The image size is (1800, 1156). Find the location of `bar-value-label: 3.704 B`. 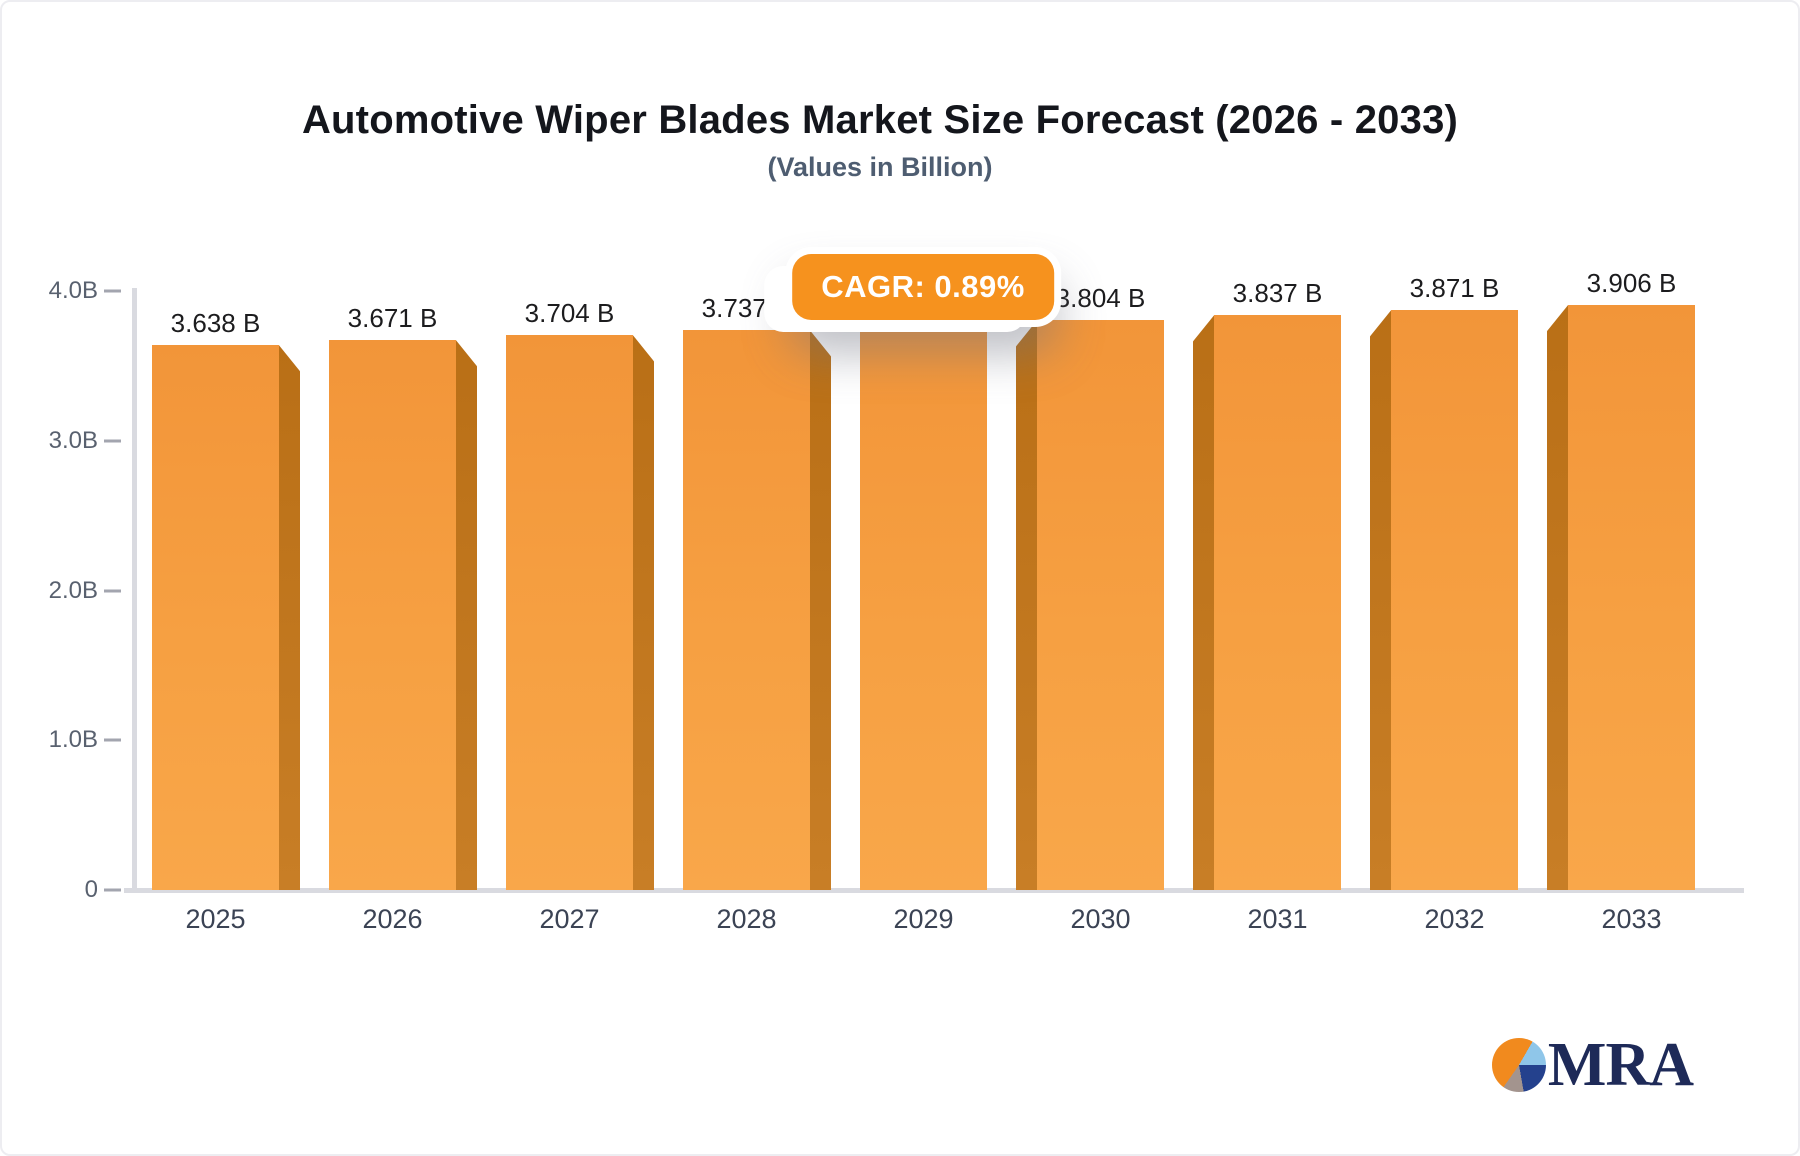

bar-value-label: 3.704 B is located at coordinates (569, 313).